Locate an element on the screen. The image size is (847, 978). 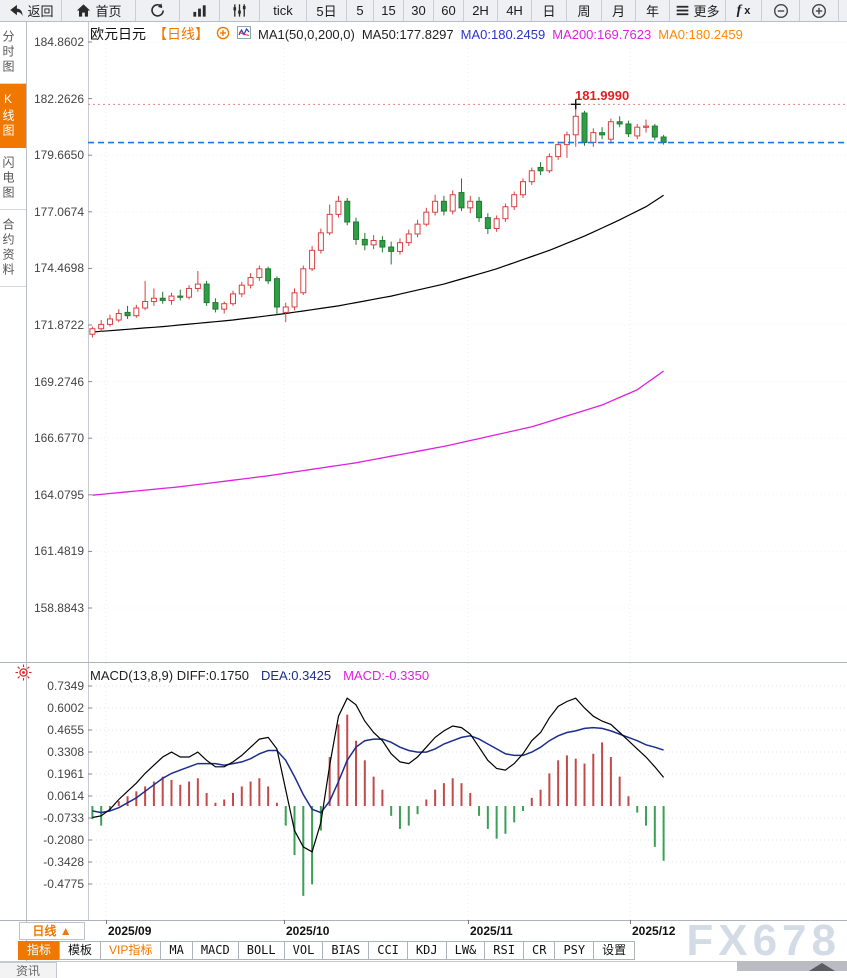
macd-axis-label: 0.3308 is located at coordinates (65, 752).